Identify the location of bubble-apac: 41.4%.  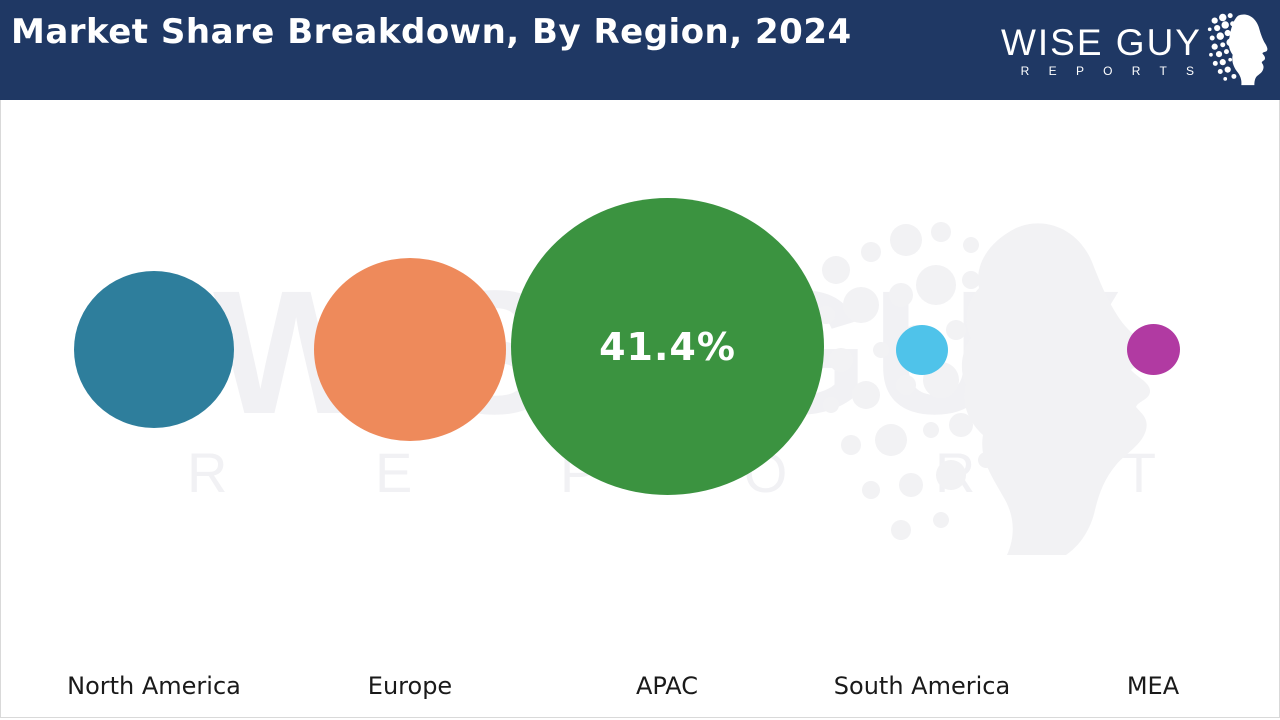
(667, 346).